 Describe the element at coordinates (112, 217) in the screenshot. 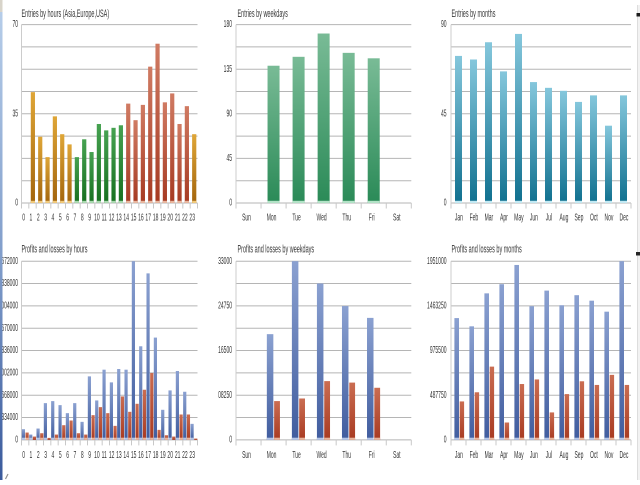

I see `svg-text: 12` at that location.